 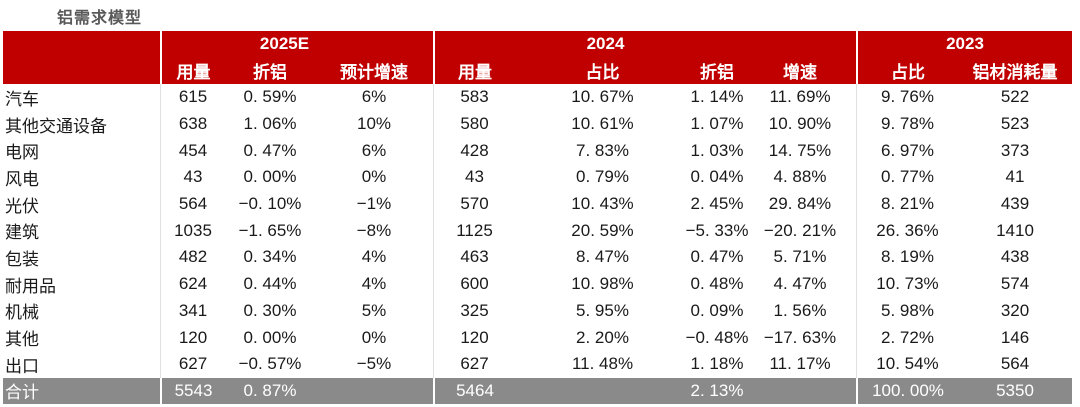 What do you see at coordinates (800, 257) in the screenshot?
I see `data-cell: 5. 71%` at bounding box center [800, 257].